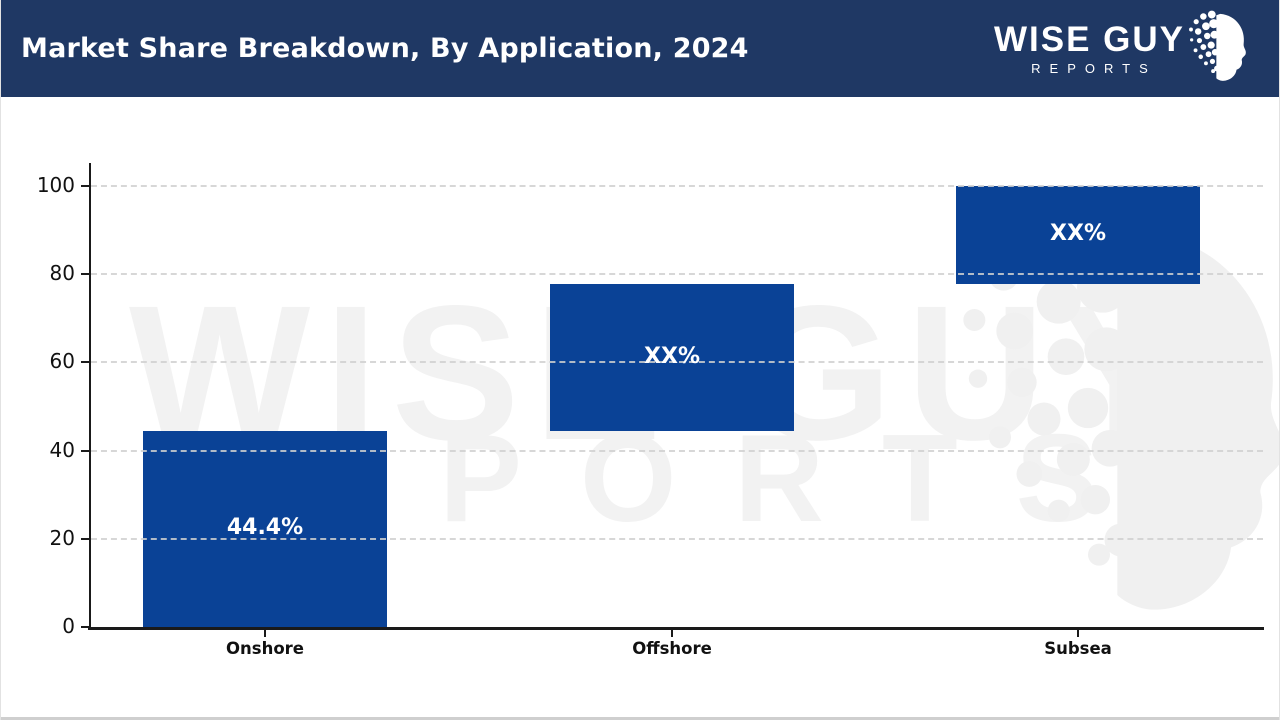 Image resolution: width=1280 pixels, height=720 pixels. What do you see at coordinates (672, 633) in the screenshot?
I see `x-tick-offshore` at bounding box center [672, 633].